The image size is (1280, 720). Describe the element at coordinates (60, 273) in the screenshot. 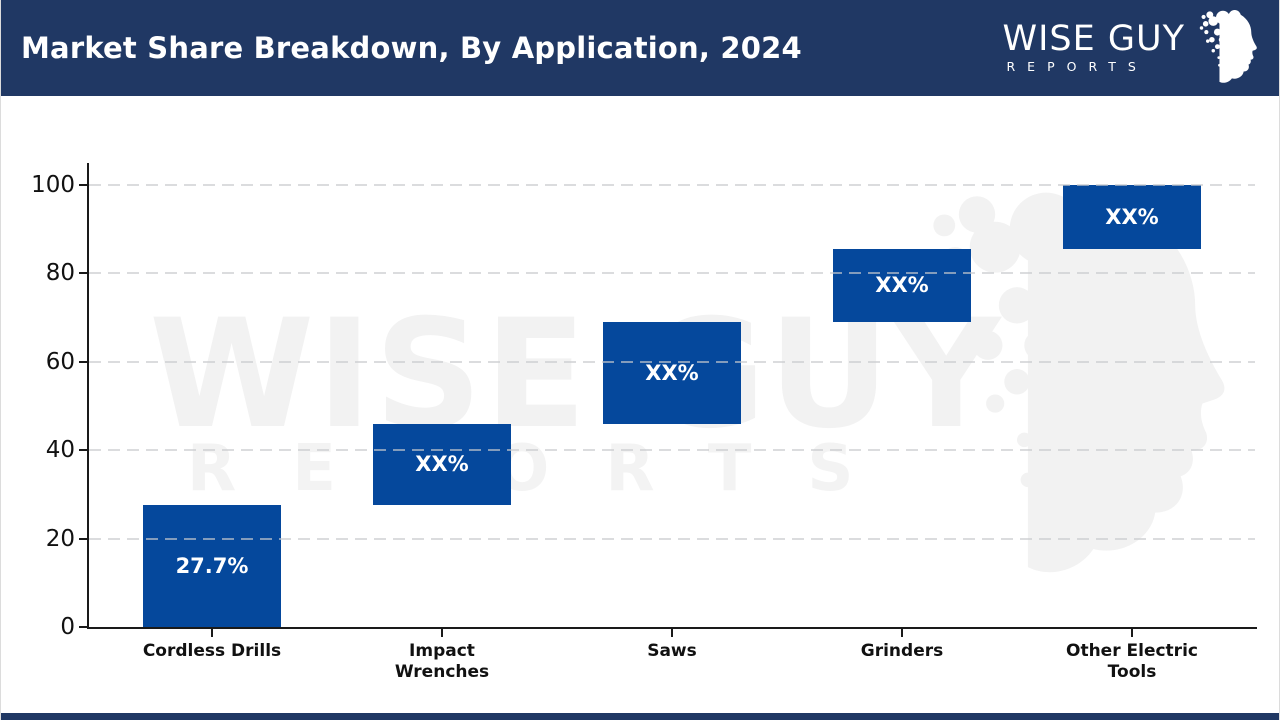

I see `y-tick-label: 80` at that location.